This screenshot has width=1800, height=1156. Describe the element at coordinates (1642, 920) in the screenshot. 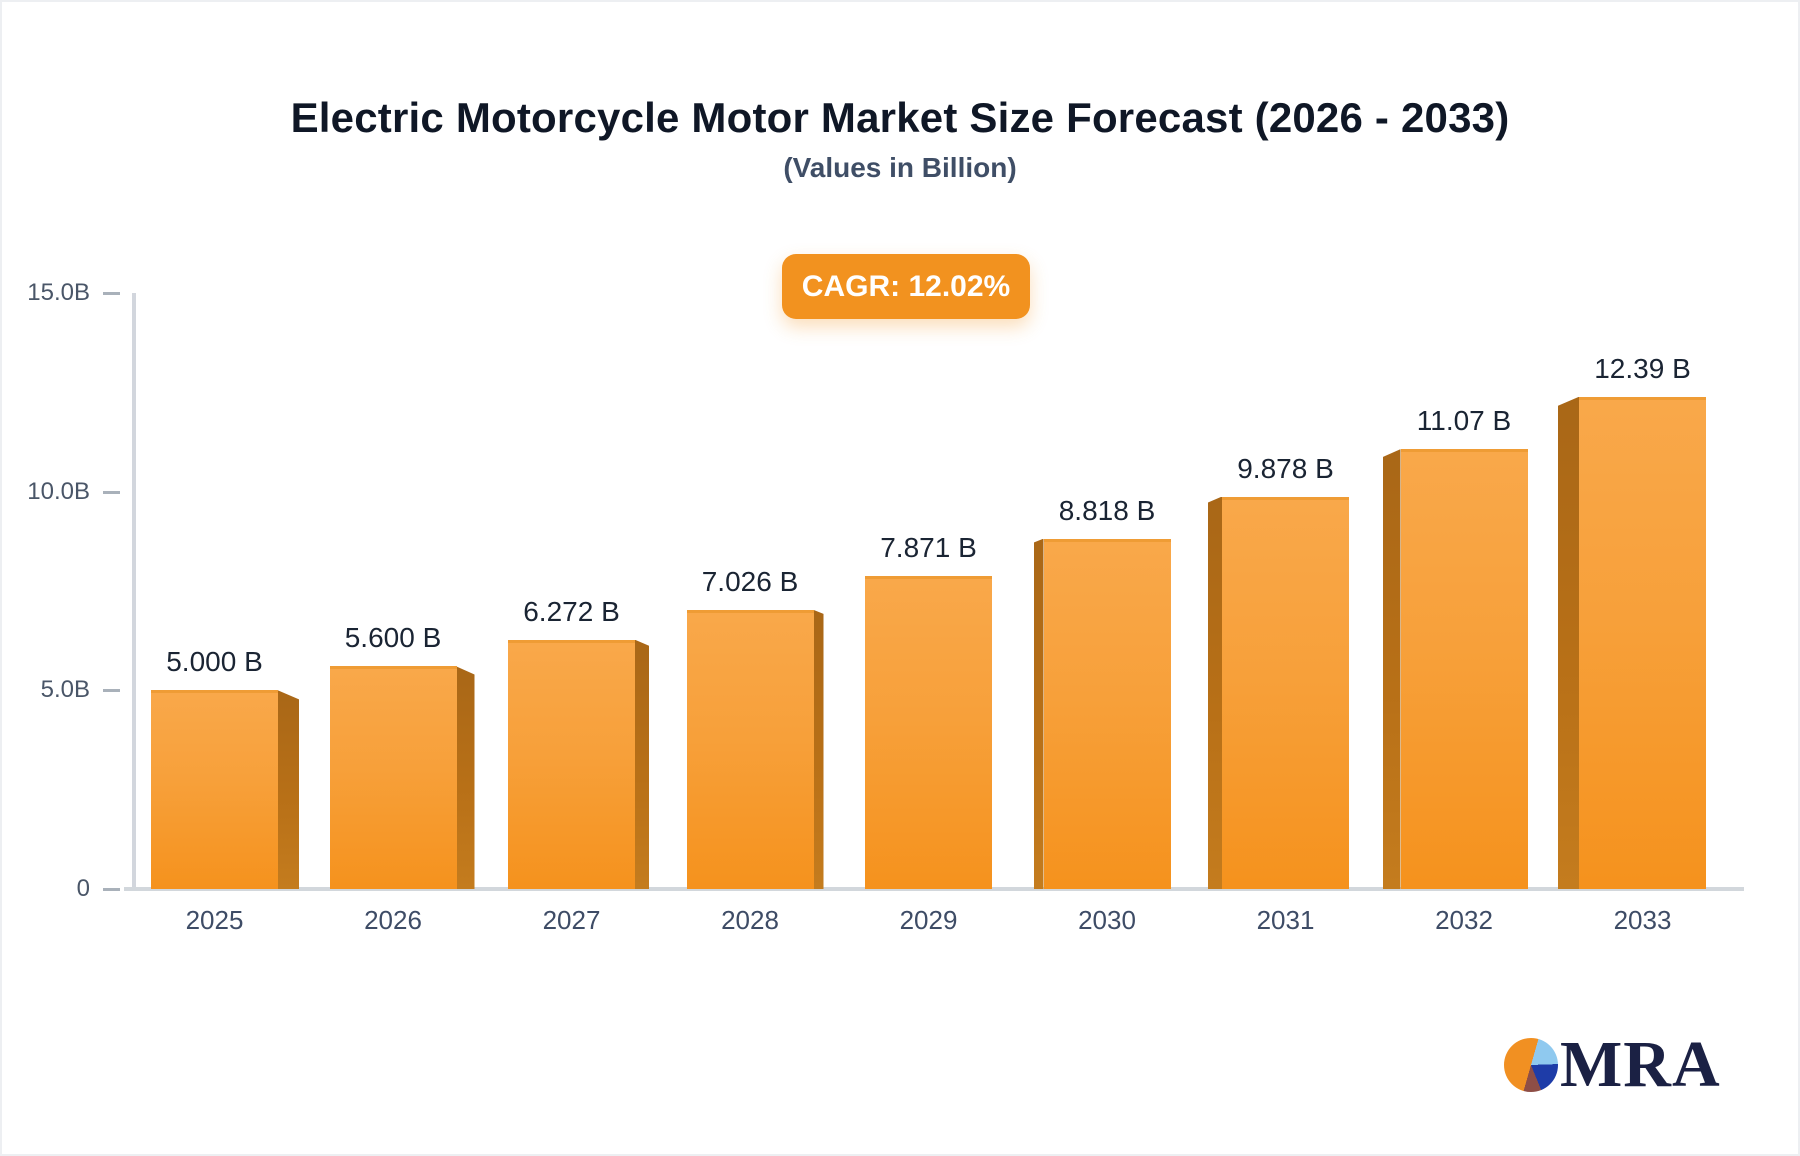

I see `x-axis-label-2033: 2033` at that location.